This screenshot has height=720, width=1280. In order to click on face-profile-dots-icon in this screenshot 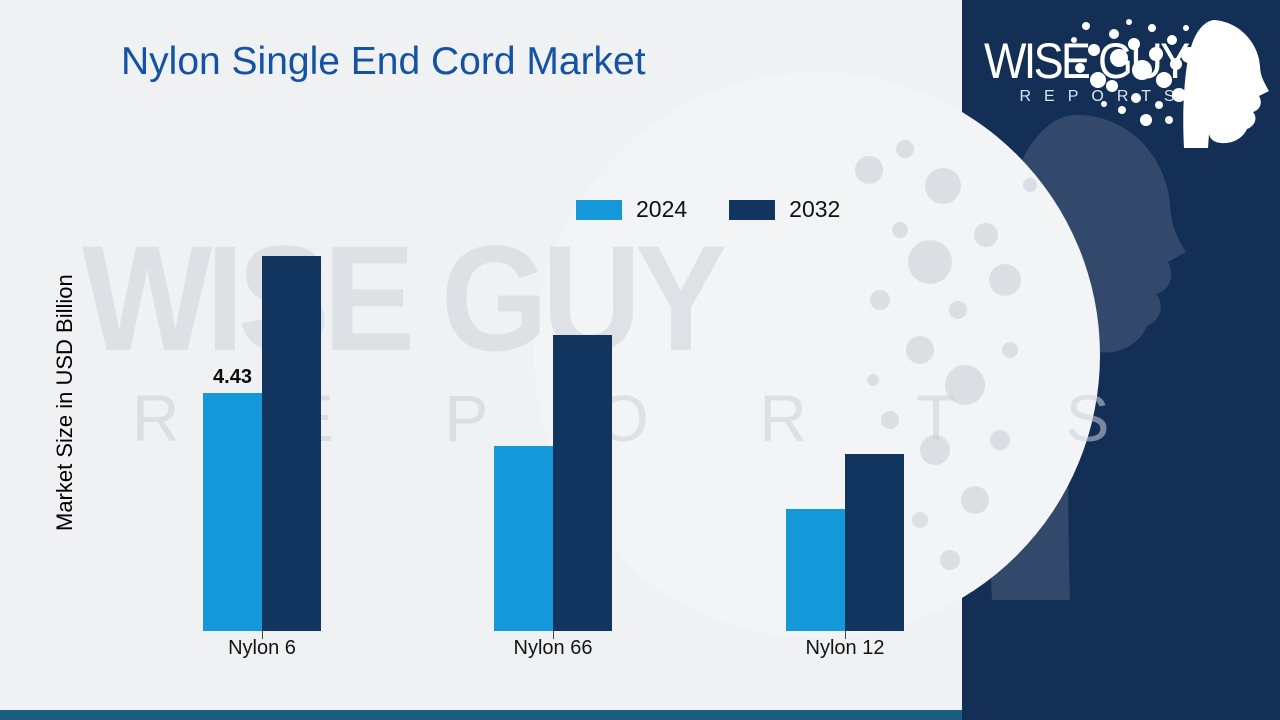, I will do `click(1170, 83)`.